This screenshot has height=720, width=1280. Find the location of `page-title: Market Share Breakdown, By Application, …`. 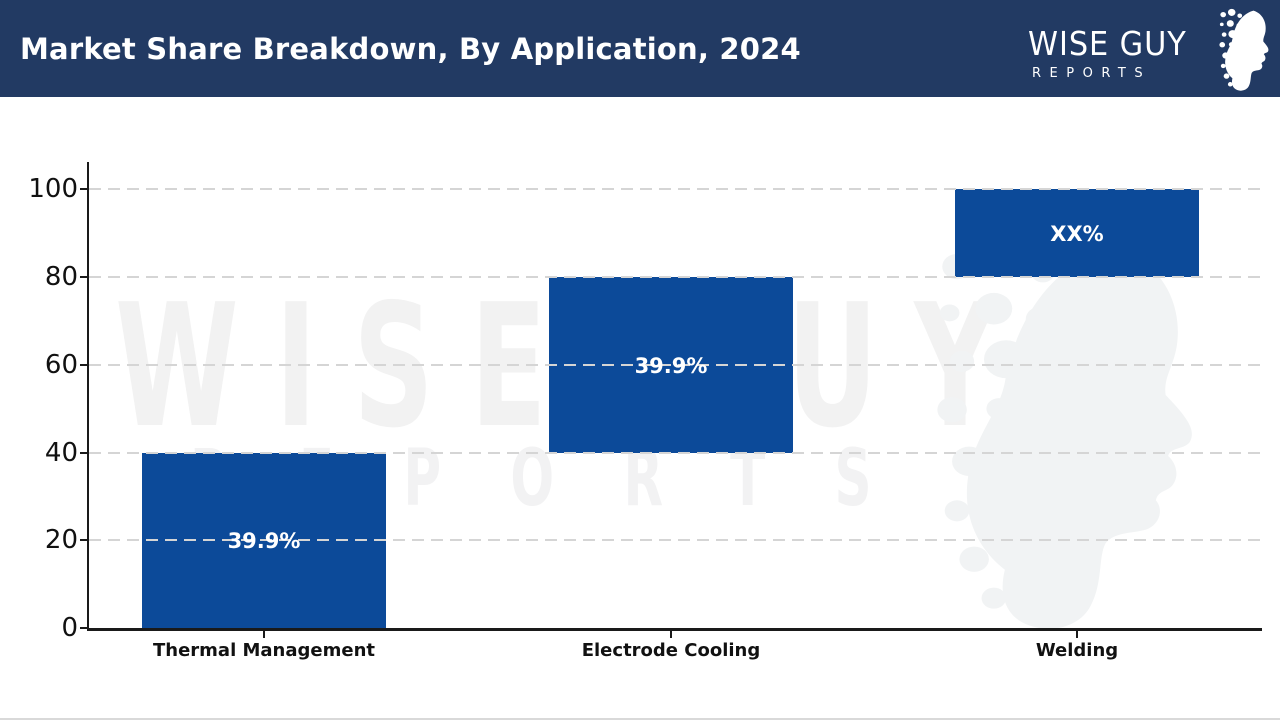

page-title: Market Share Breakdown, By Application, … is located at coordinates (410, 48).